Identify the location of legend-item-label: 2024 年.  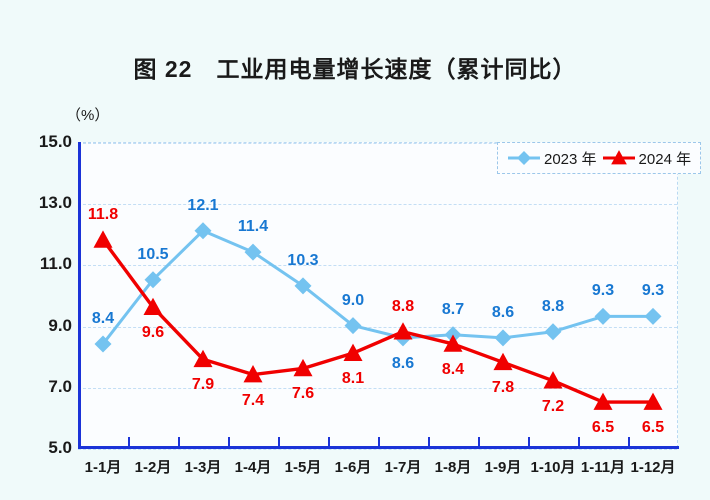
(665, 159).